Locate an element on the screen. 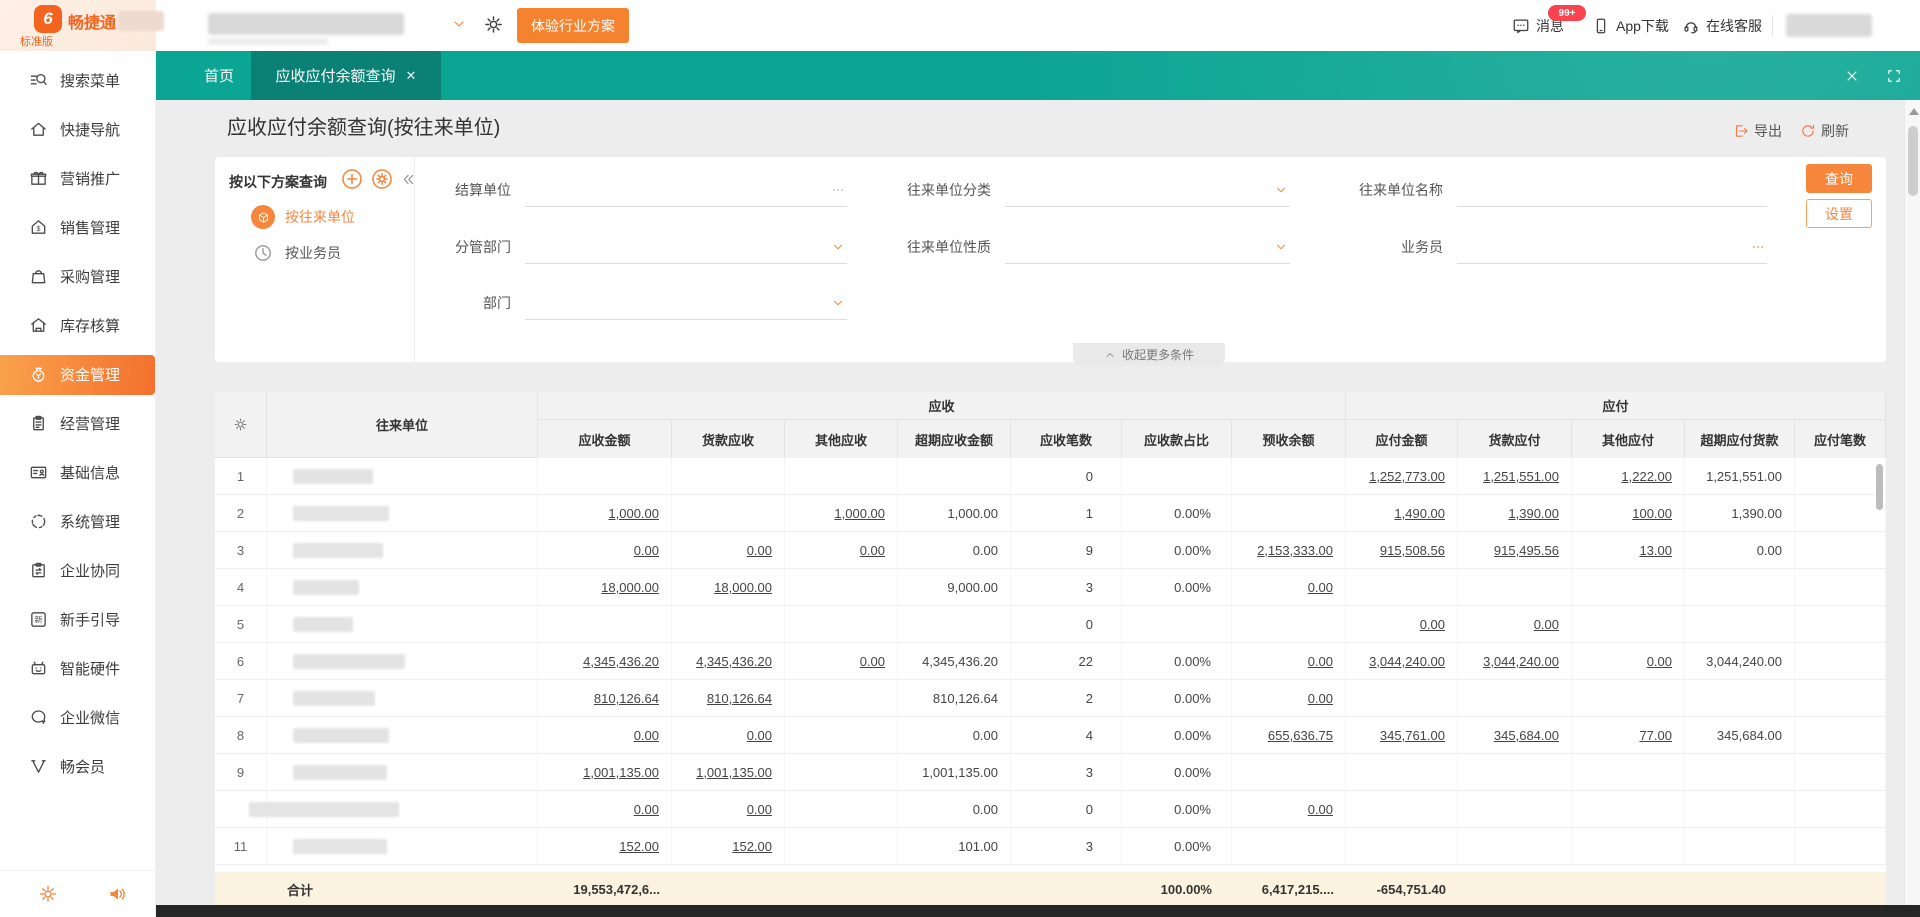 This screenshot has width=1920, height=917. settings-gear-icon is located at coordinates (48, 894).